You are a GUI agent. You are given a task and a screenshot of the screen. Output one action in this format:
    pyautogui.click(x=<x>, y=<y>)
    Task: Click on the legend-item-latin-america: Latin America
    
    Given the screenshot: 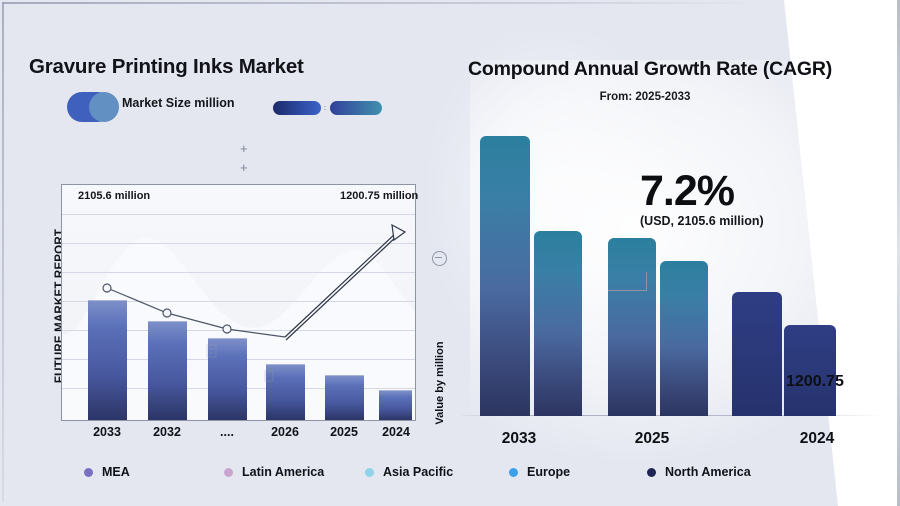 What is the action you would take?
    pyautogui.click(x=274, y=472)
    